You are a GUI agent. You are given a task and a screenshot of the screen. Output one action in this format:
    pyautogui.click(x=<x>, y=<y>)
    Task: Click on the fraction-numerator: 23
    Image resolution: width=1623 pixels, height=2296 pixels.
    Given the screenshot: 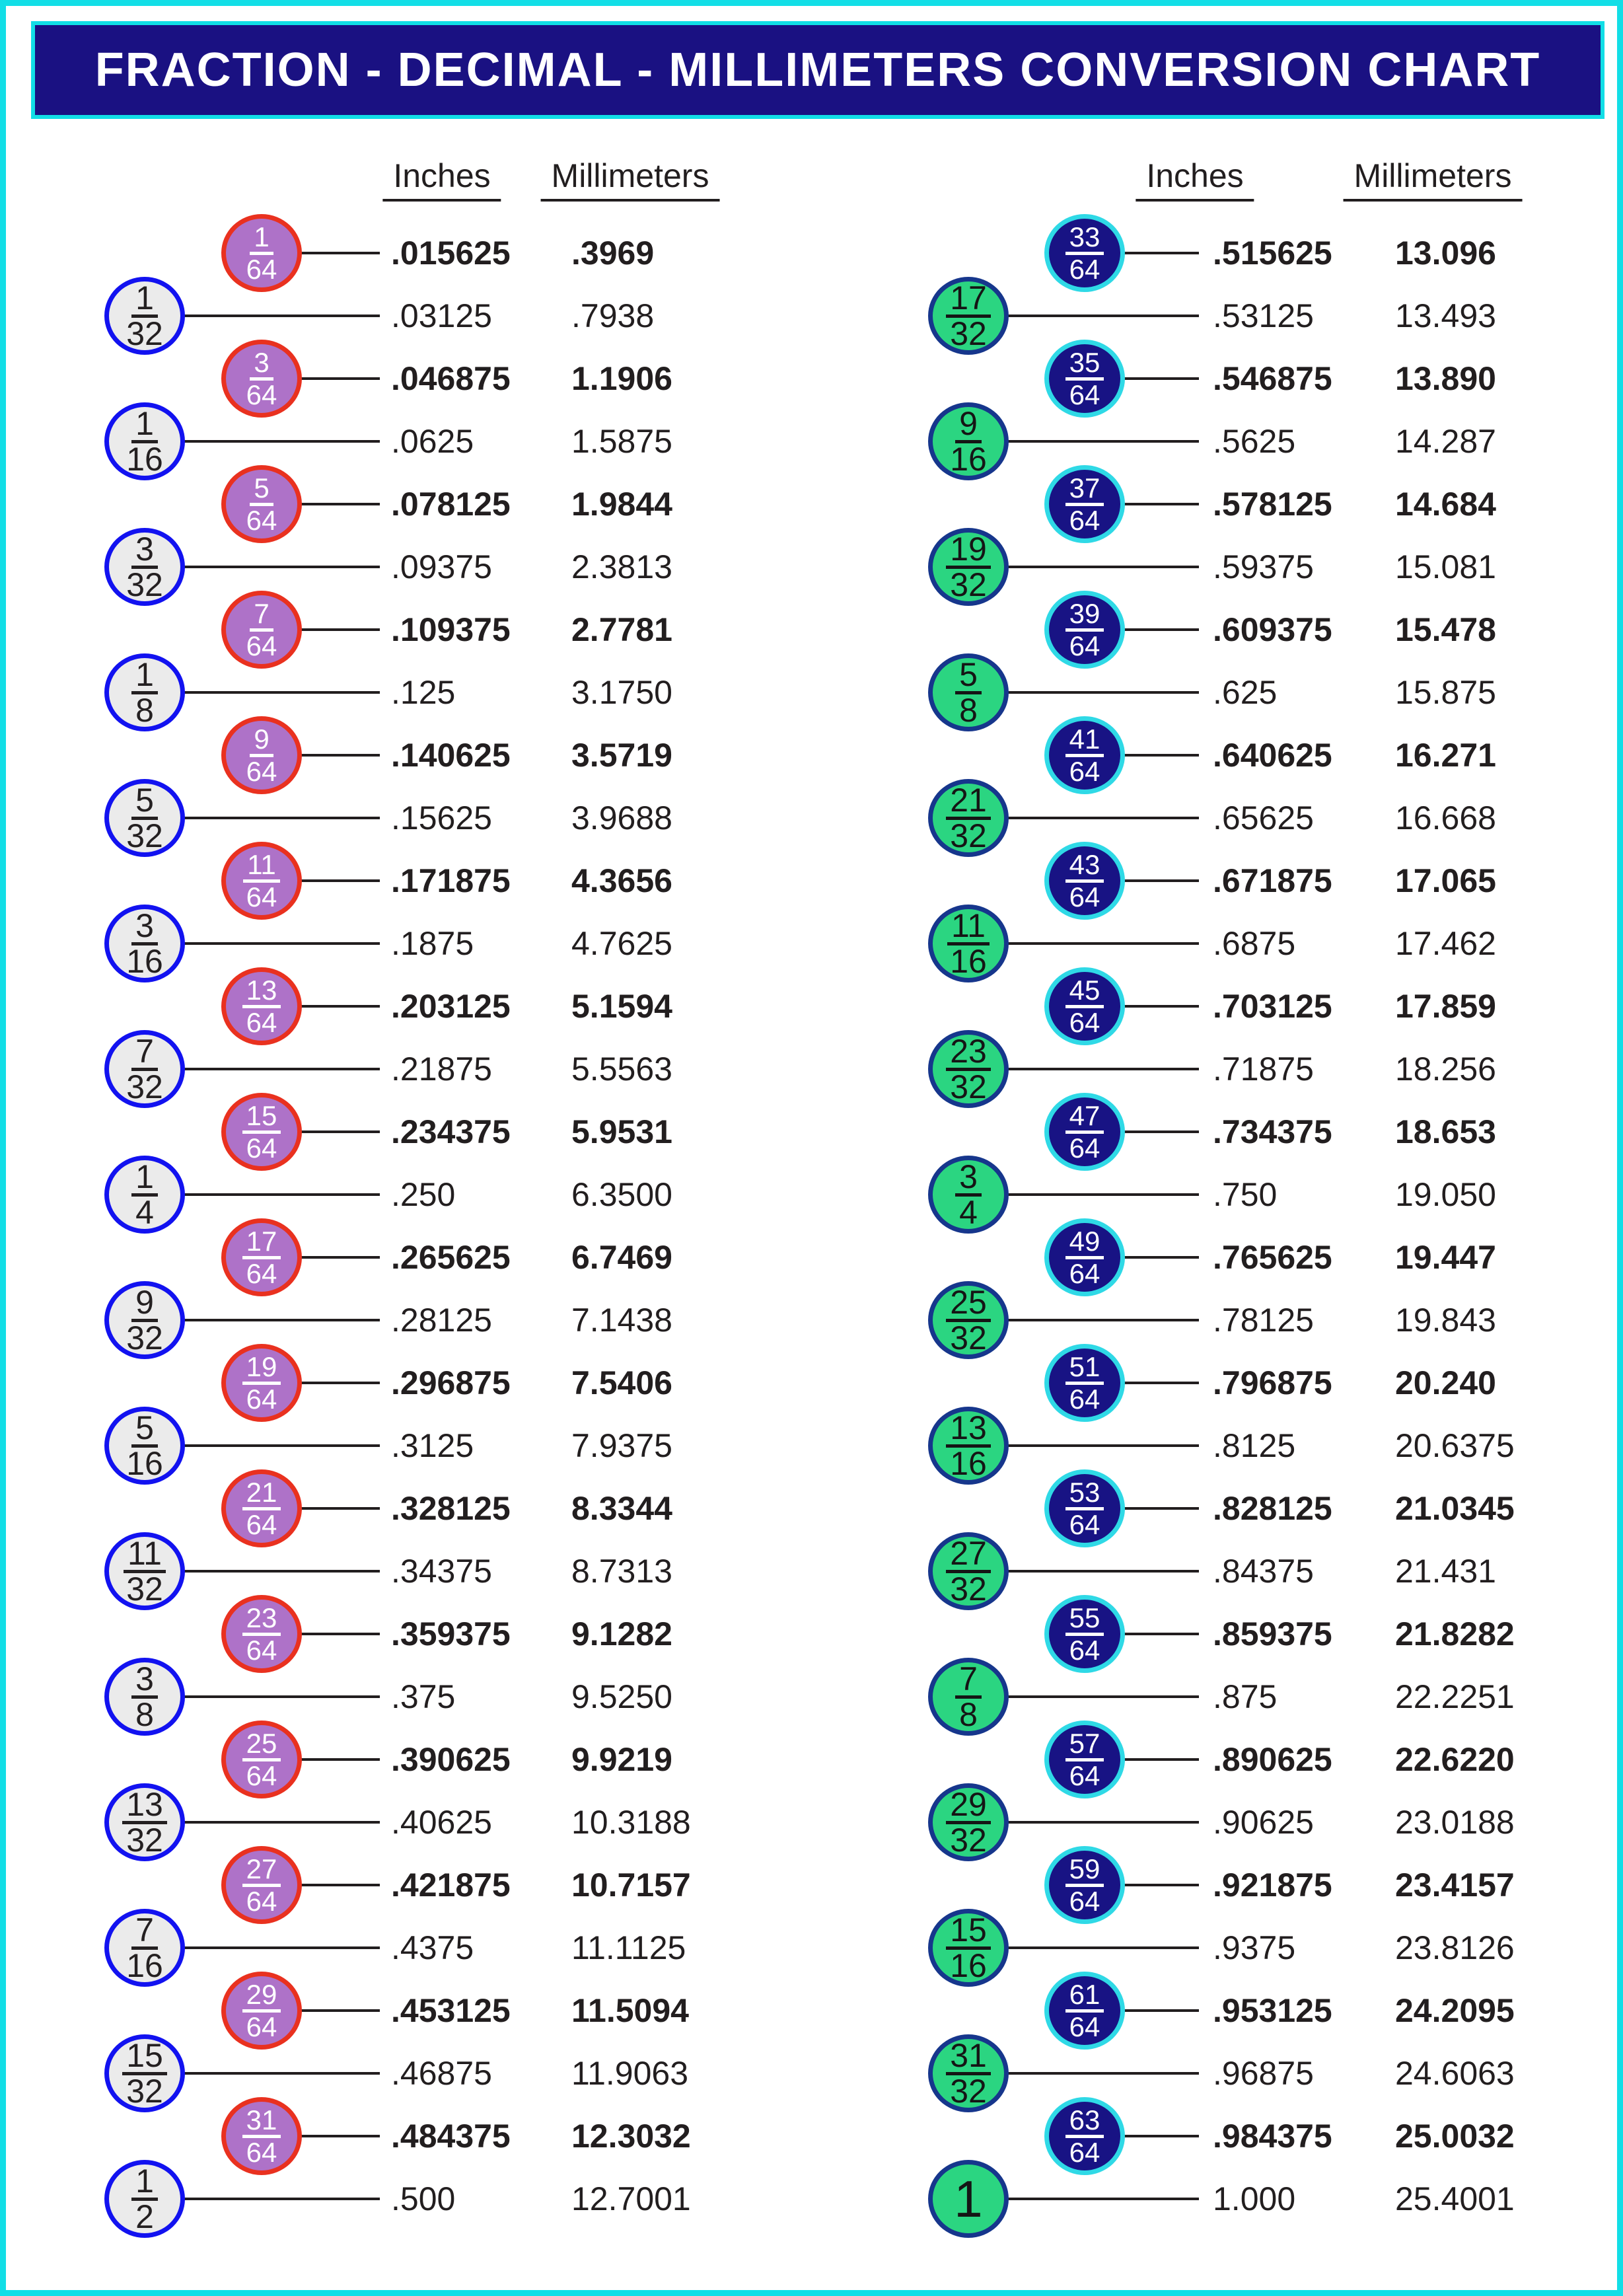 What is the action you would take?
    pyautogui.click(x=261, y=1620)
    